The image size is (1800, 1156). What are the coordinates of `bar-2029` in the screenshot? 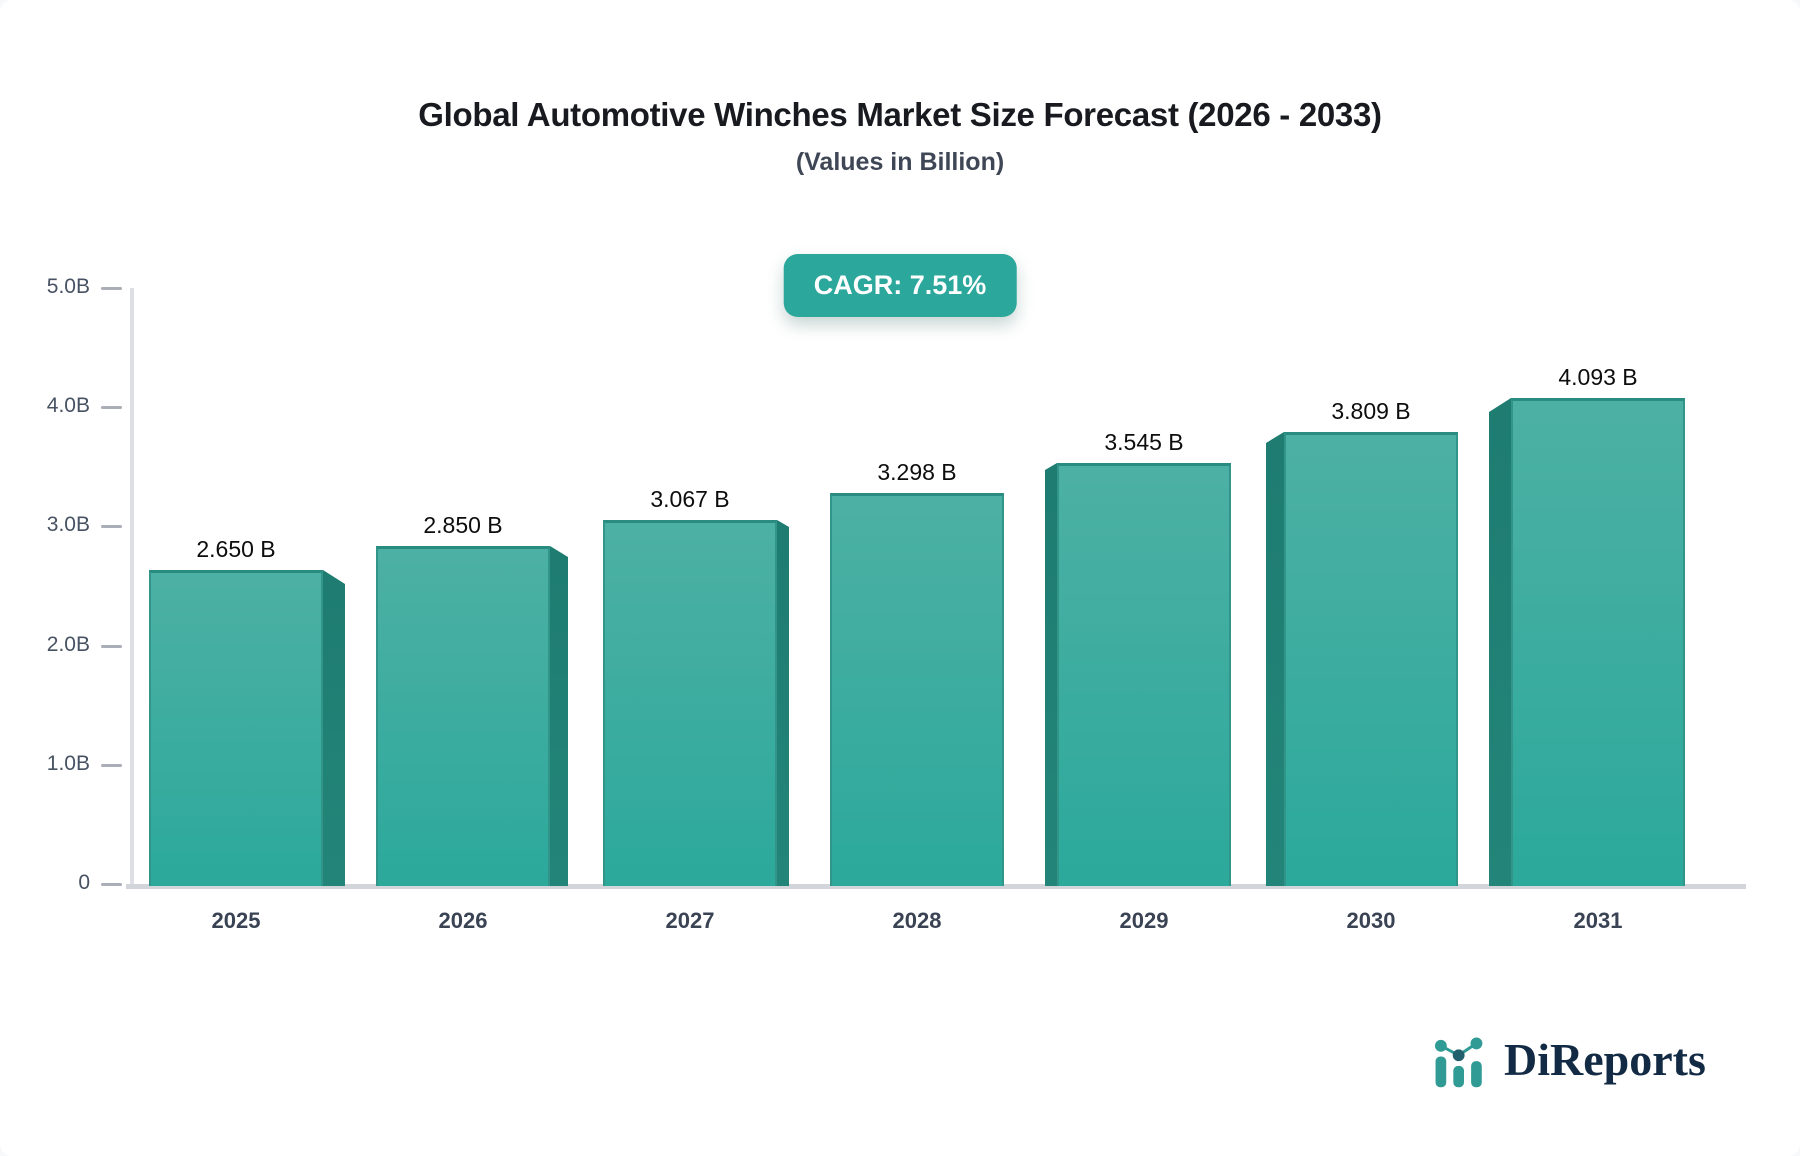 It's located at (1144, 674).